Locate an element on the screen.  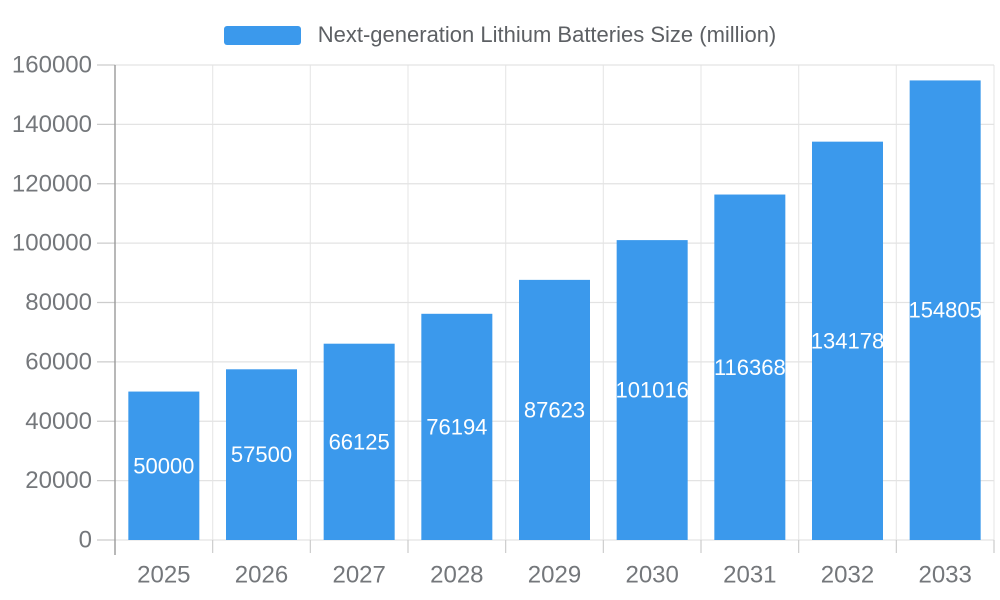
y-axis-label: 120000 is located at coordinates (52, 183).